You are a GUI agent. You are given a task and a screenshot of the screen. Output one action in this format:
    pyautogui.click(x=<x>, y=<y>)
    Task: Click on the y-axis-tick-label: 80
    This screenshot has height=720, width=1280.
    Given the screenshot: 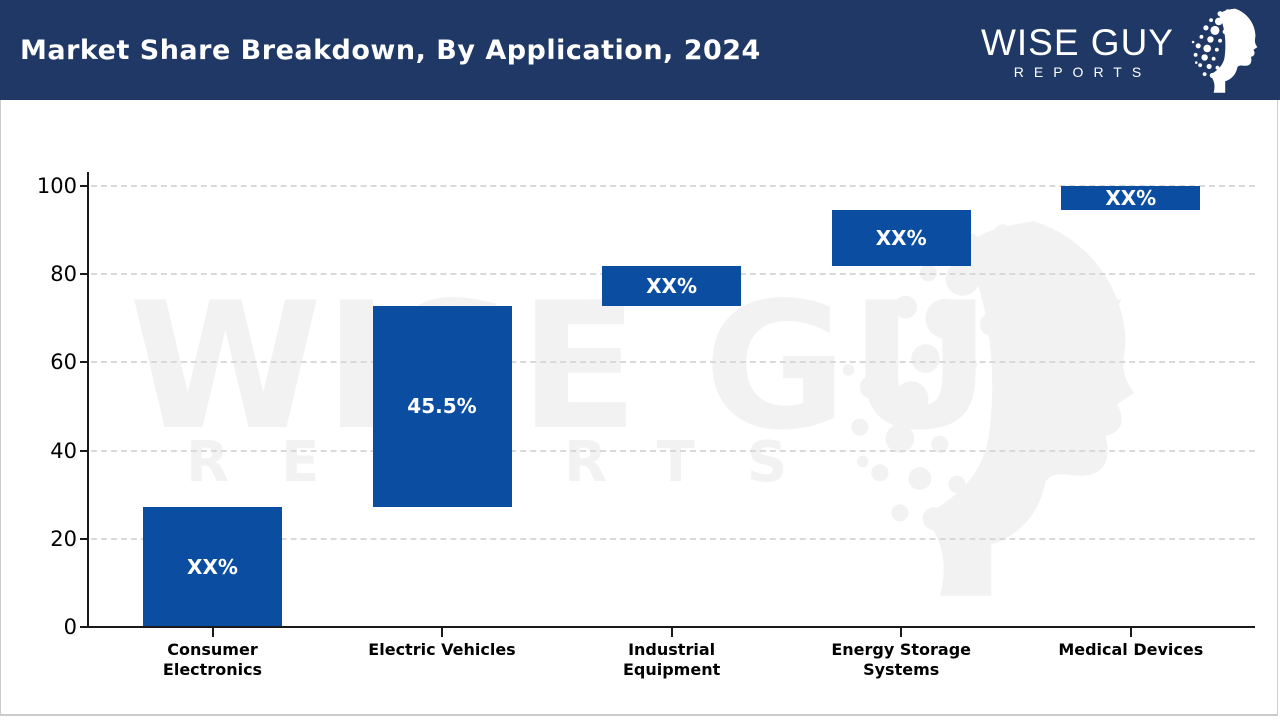 What is the action you would take?
    pyautogui.click(x=63, y=274)
    